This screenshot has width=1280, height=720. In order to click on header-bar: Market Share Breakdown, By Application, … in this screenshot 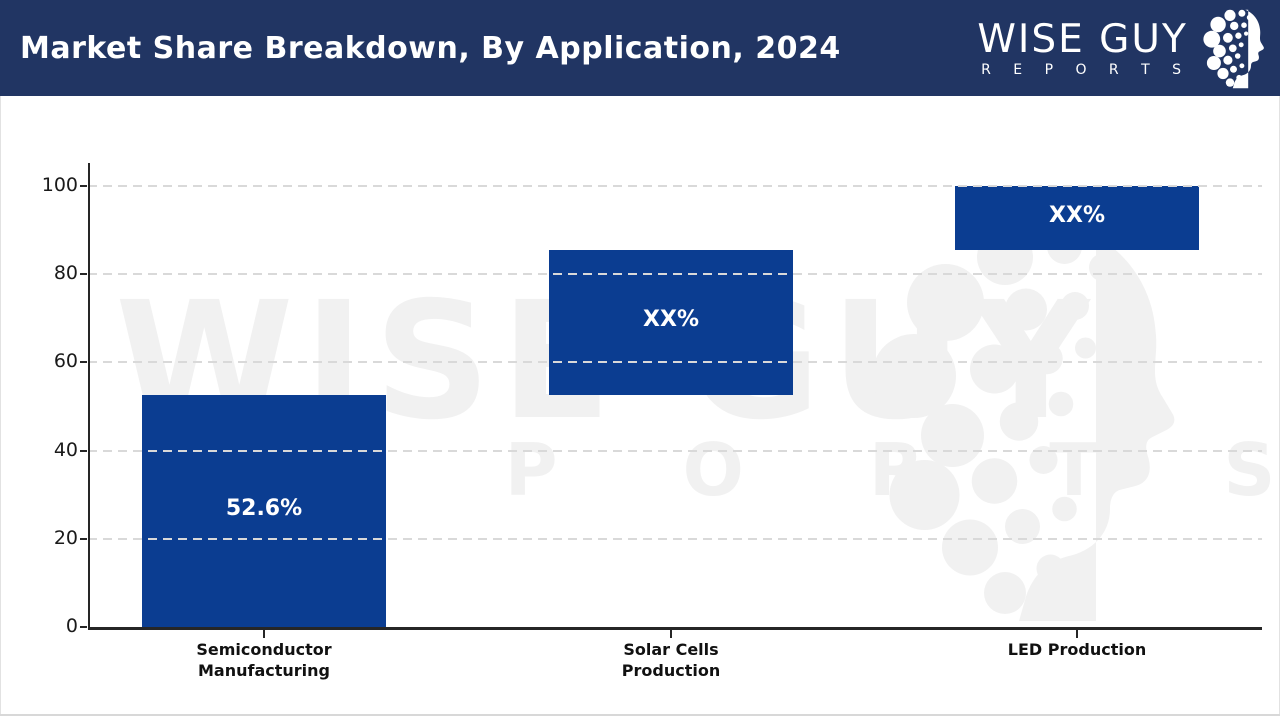, I will do `click(640, 48)`.